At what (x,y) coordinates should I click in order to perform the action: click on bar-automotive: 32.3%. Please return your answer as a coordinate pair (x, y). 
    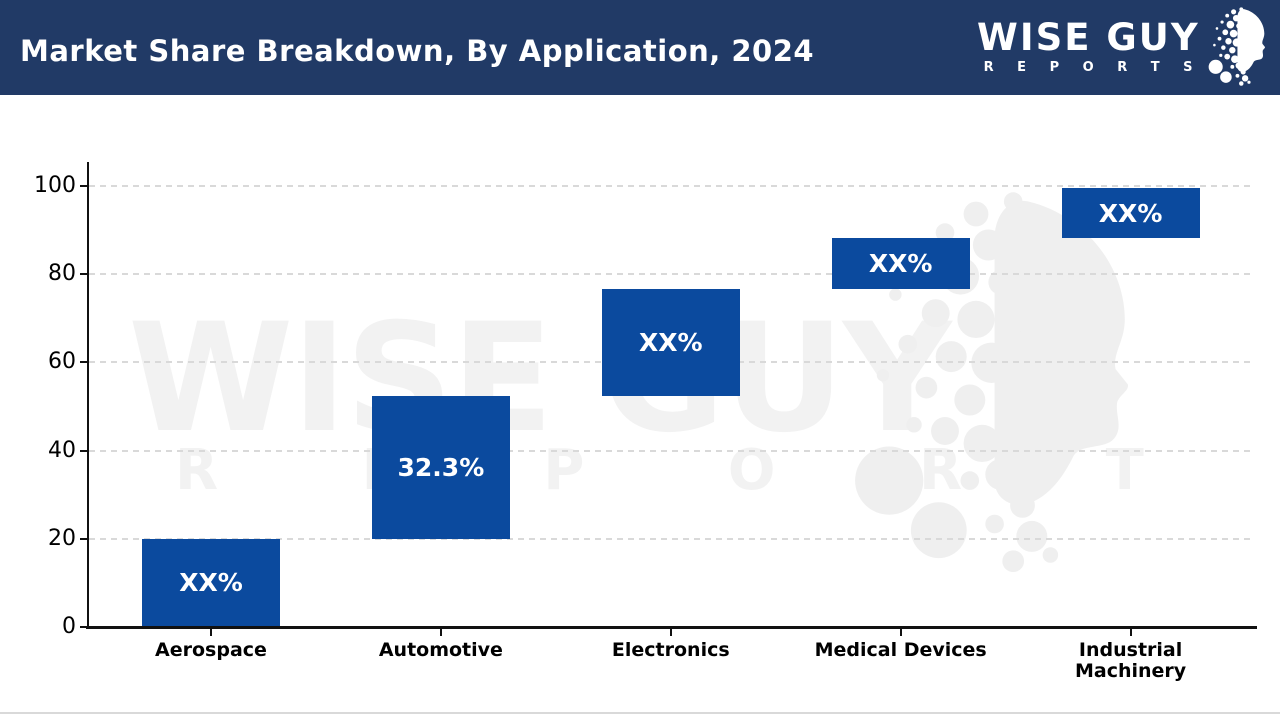
    Looking at the image, I should click on (440, 467).